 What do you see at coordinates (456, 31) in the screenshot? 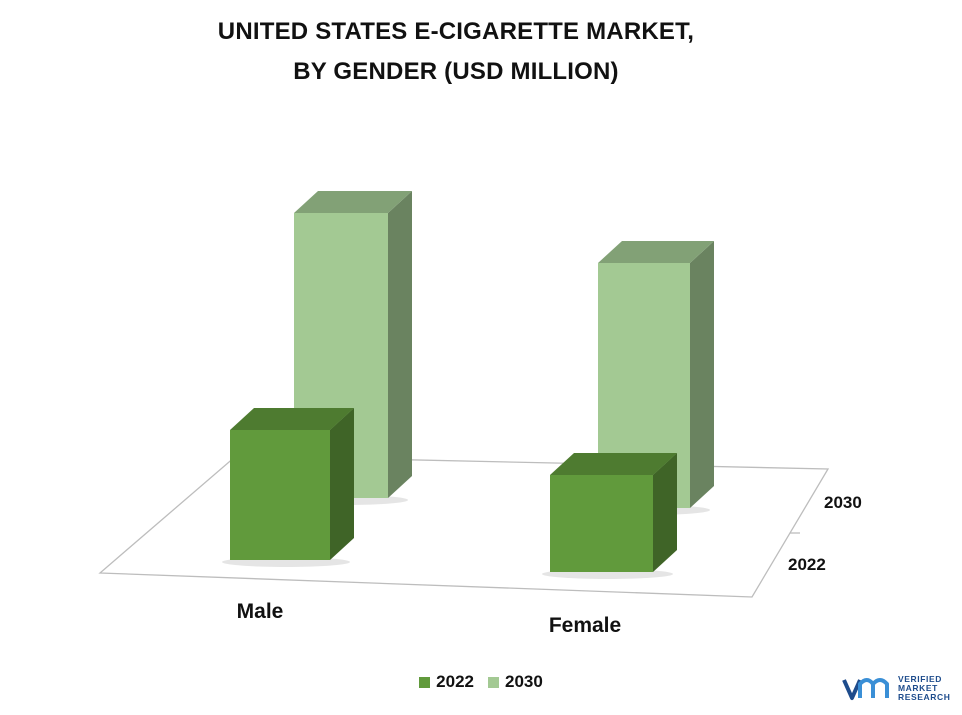
I see `chart-title-line-1: UNITED STATES E-CIGARETTE MARKET,` at bounding box center [456, 31].